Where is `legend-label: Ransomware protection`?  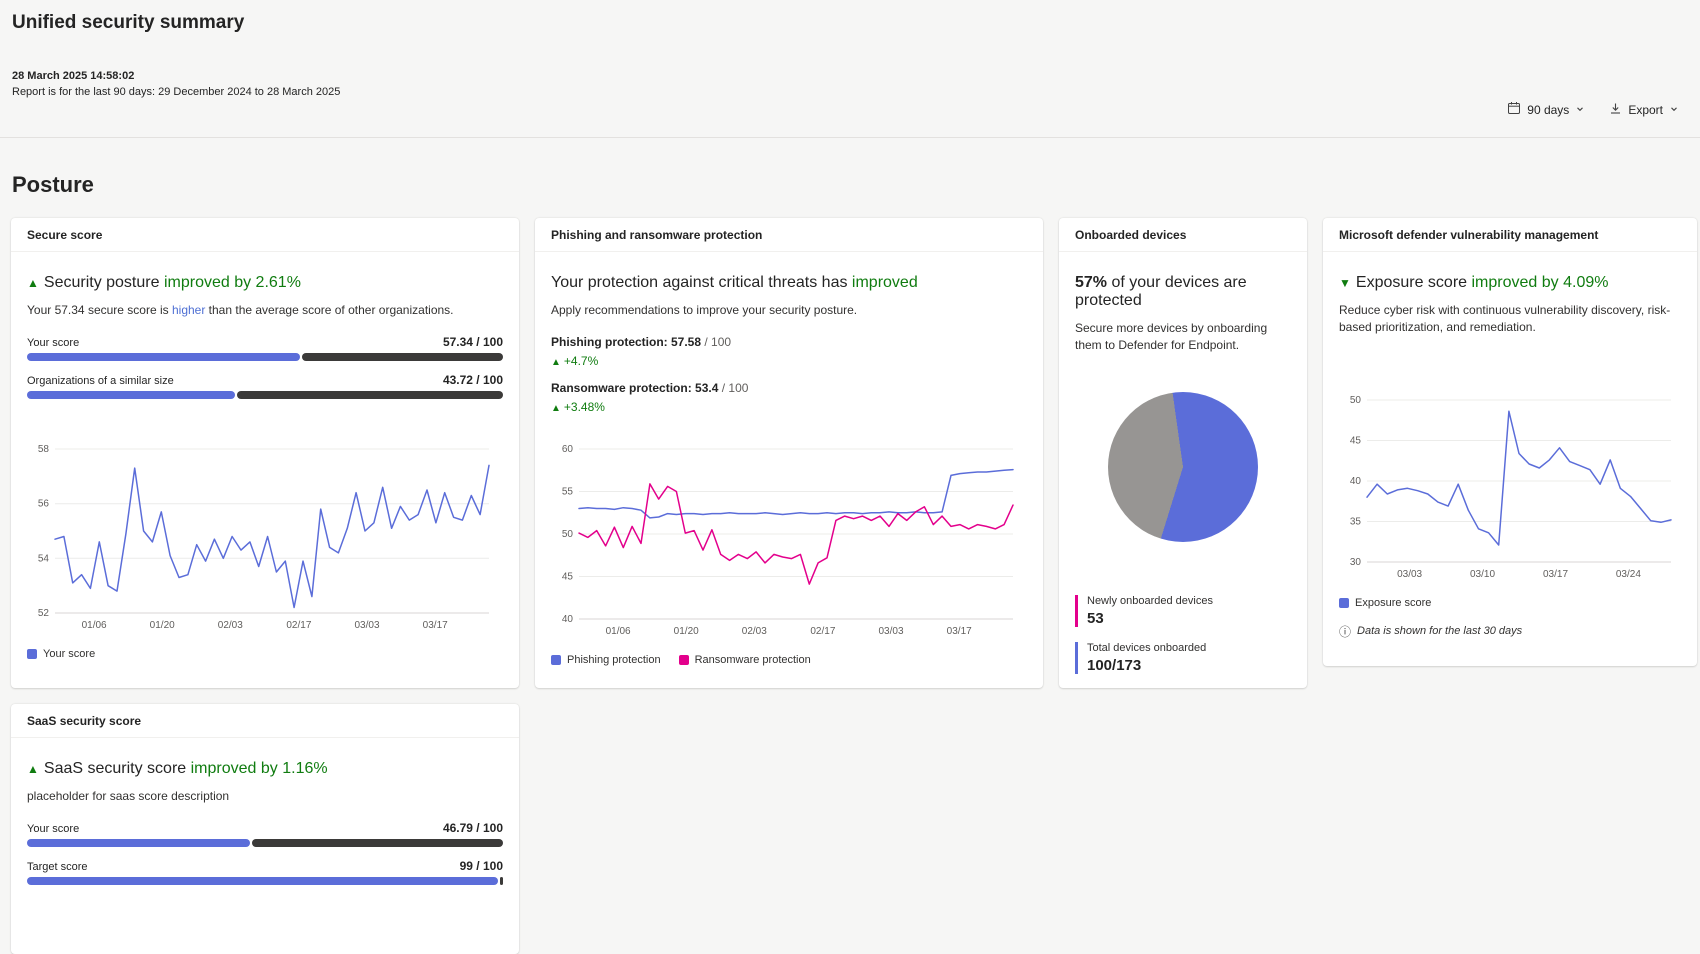
legend-label: Ransomware protection is located at coordinates (752, 659).